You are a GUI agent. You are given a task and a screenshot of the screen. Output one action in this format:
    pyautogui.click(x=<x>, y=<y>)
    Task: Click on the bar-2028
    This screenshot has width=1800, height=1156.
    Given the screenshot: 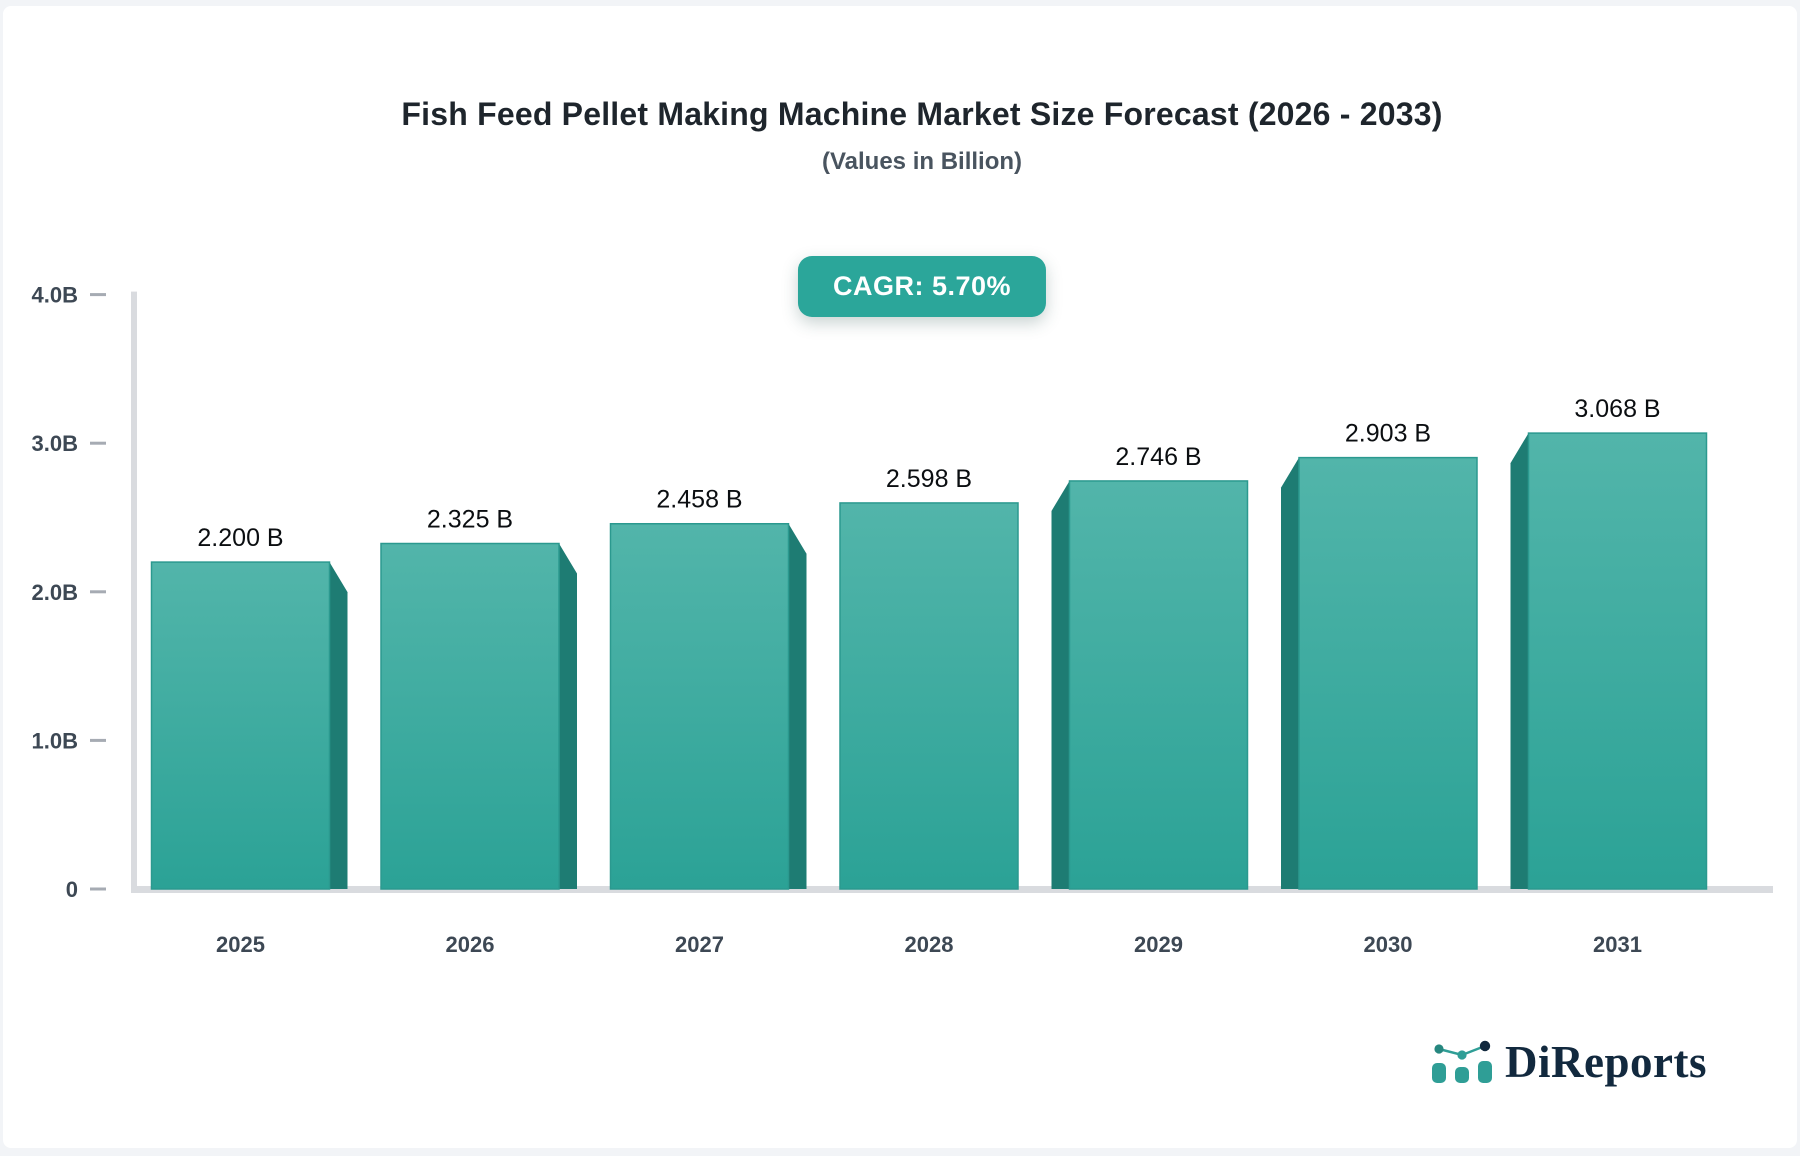 What is the action you would take?
    pyautogui.click(x=929, y=696)
    